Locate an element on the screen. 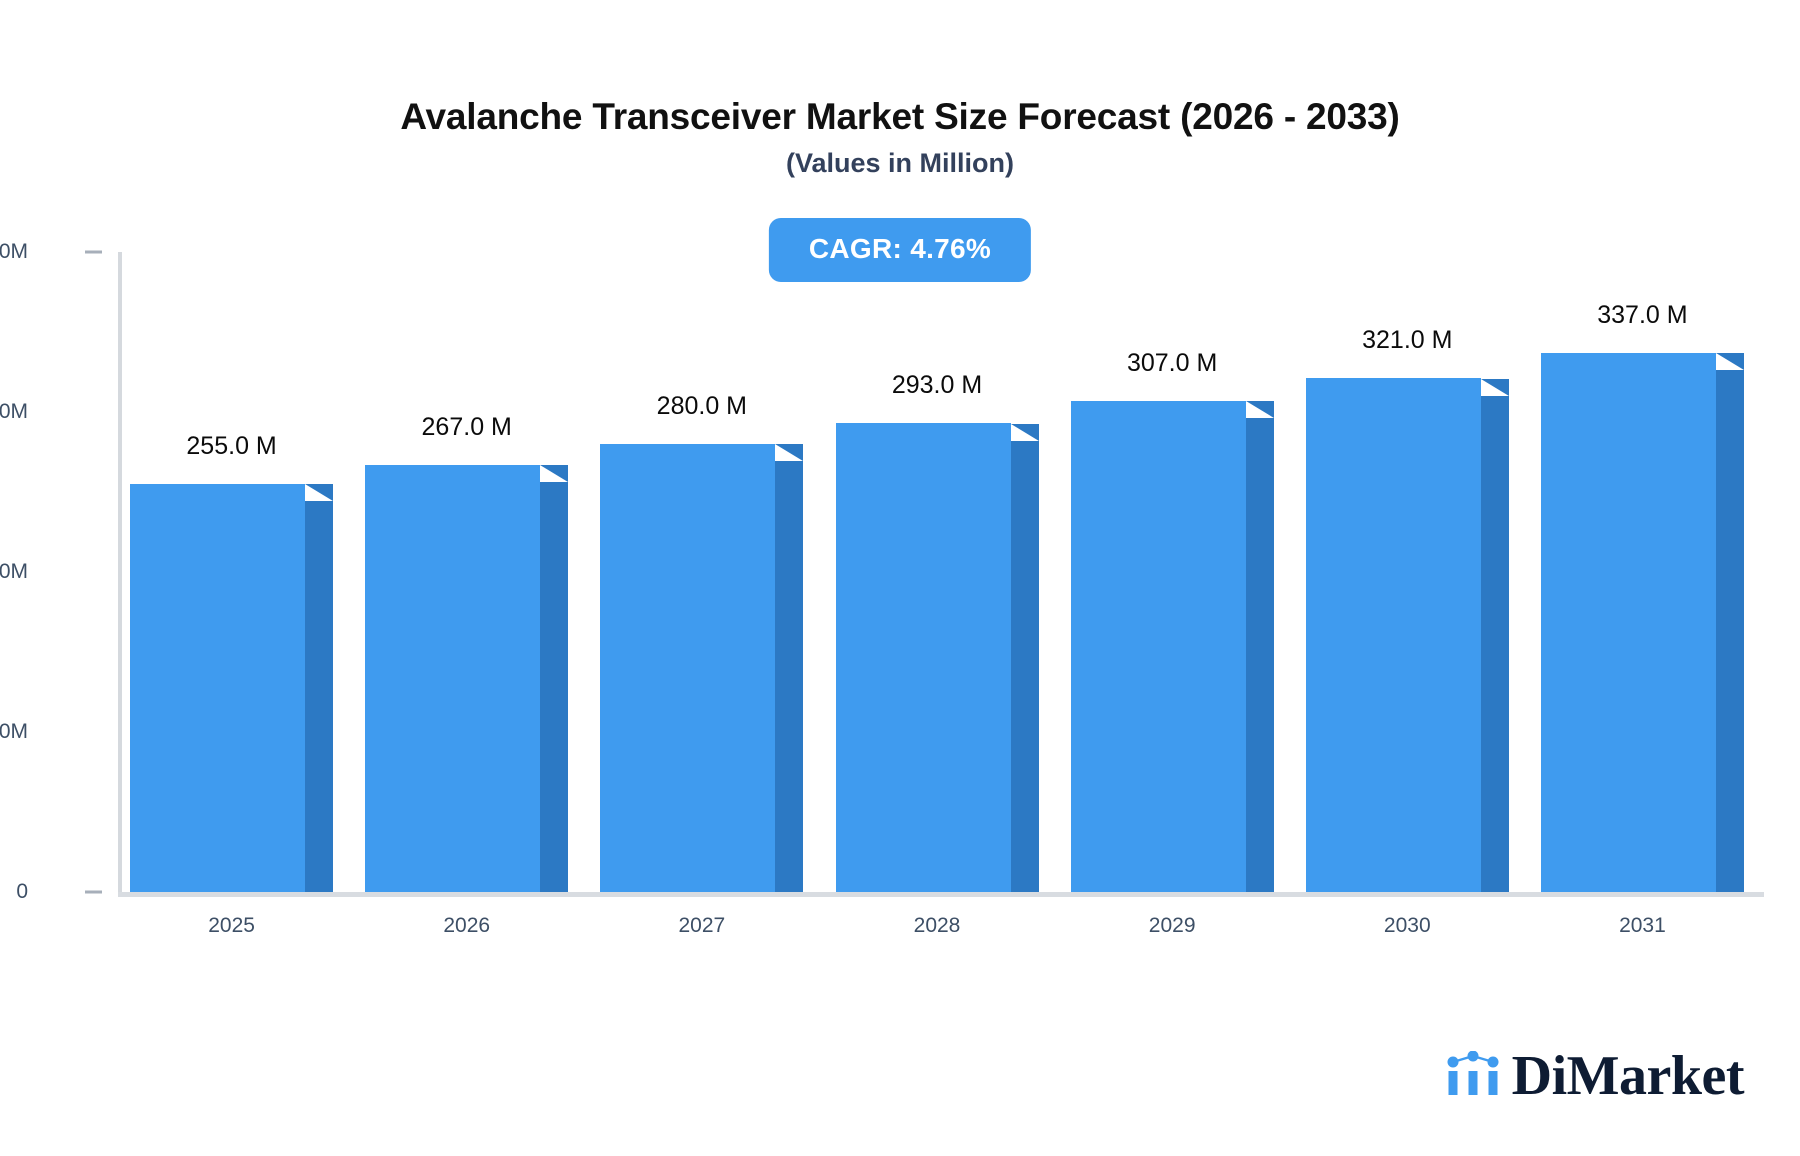 The width and height of the screenshot is (1800, 1156). bar-value-label: 255.0 M is located at coordinates (231, 446).